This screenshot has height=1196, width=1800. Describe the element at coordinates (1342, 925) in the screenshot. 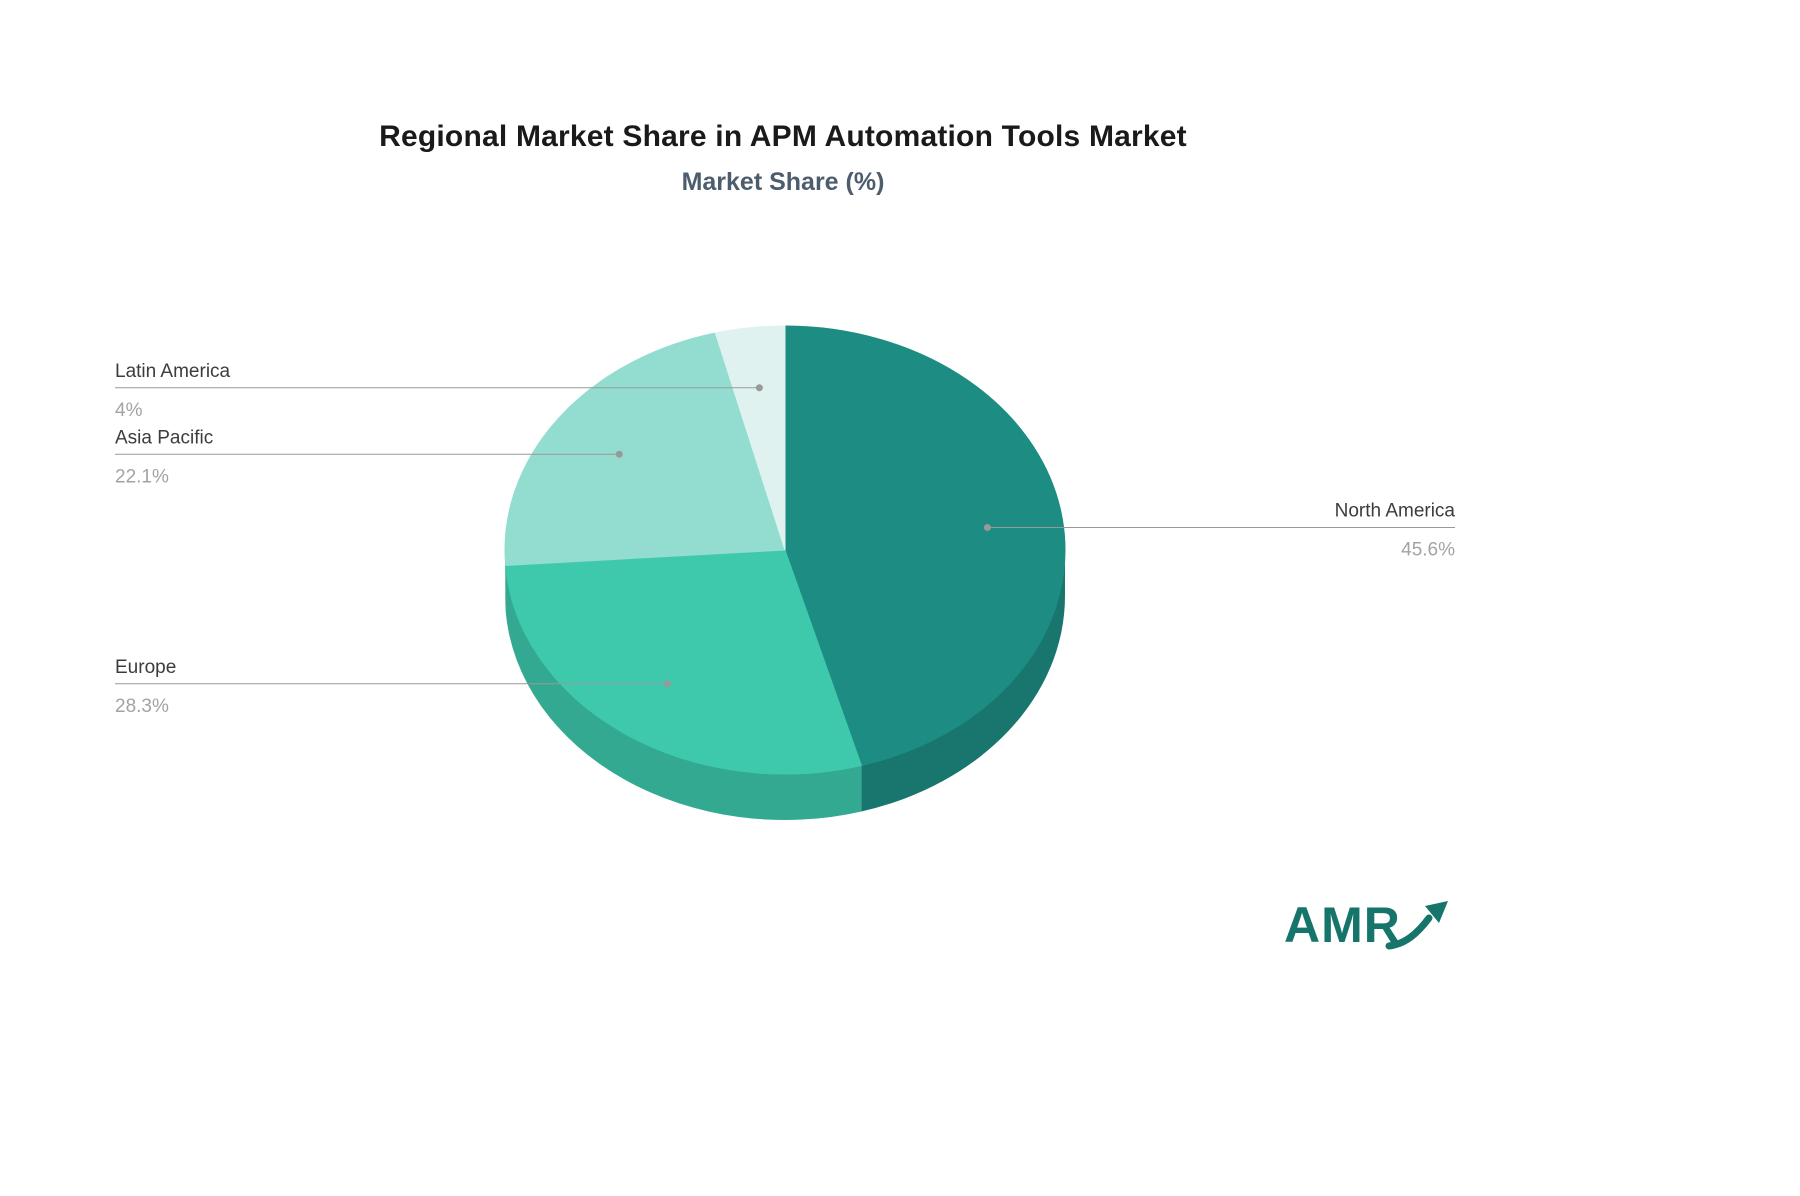

I see `amr-logo-text: AMR` at that location.